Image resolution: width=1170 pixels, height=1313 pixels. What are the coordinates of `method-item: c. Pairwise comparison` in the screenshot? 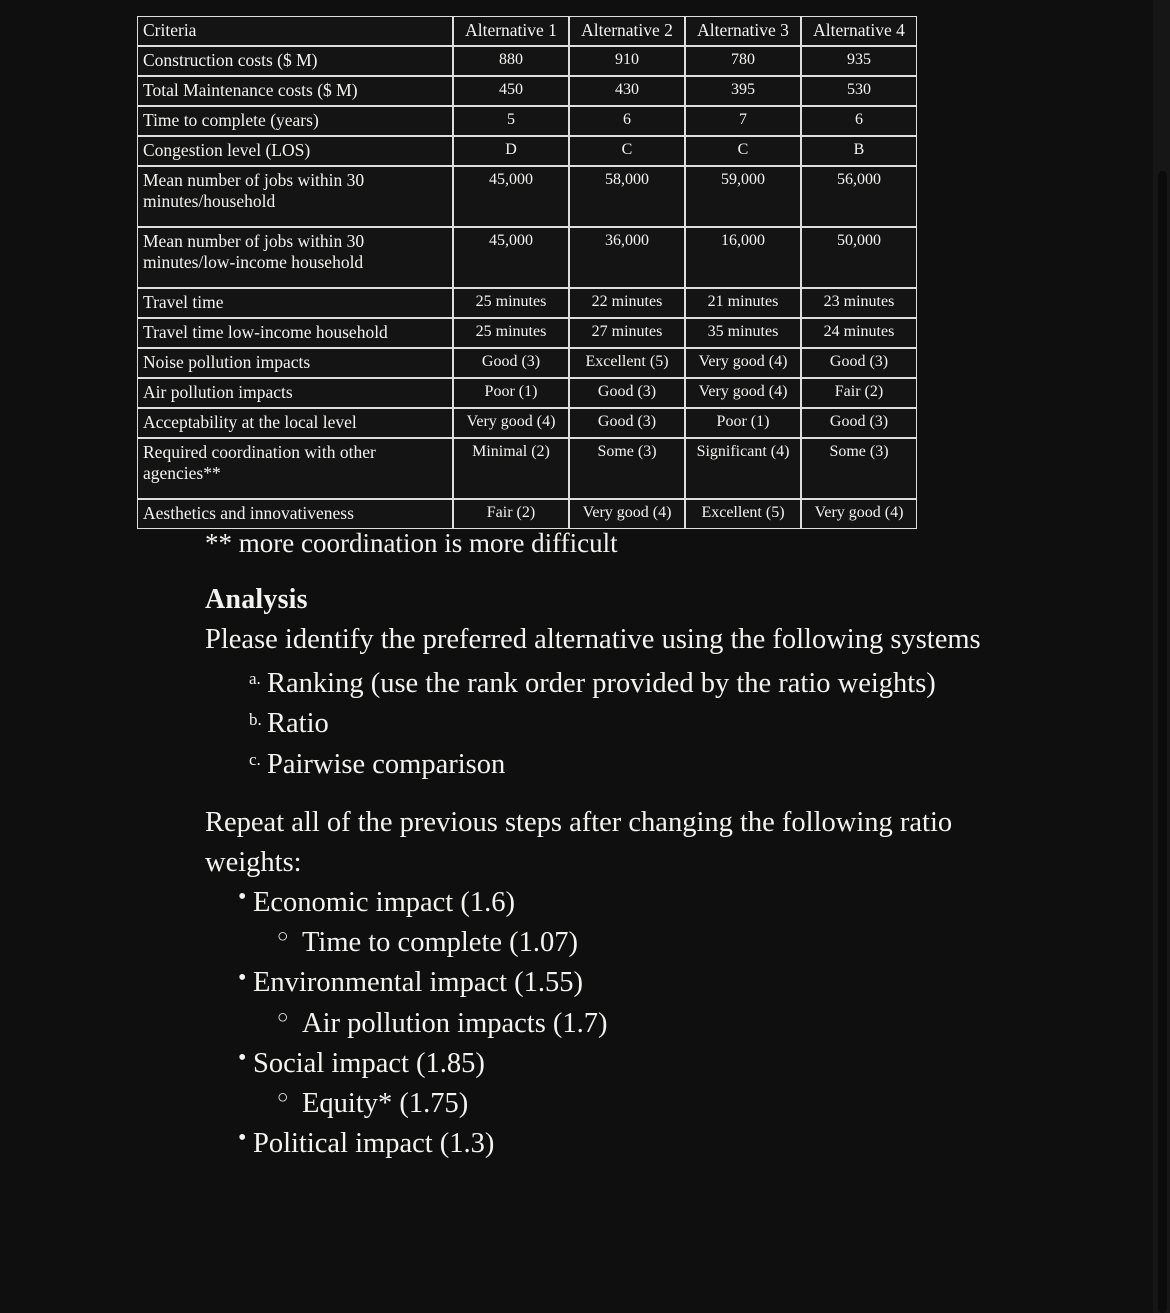 It's located at (625, 765).